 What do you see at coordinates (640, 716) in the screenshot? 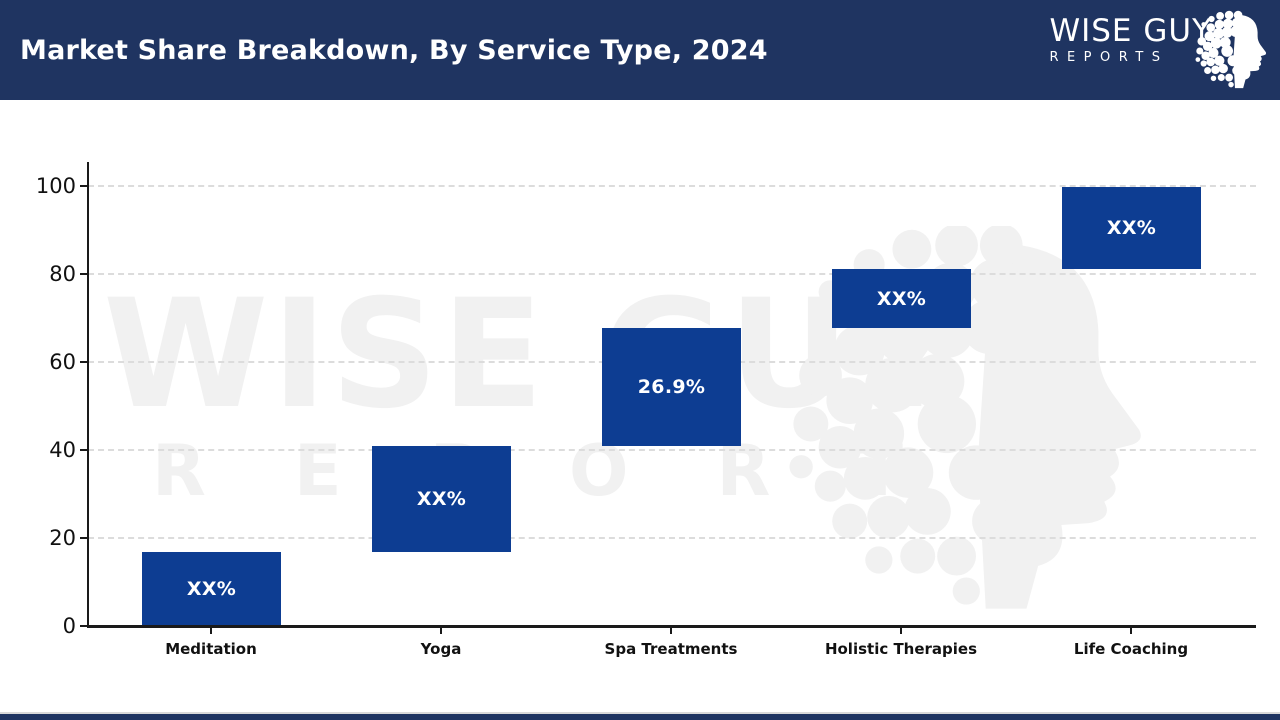
I see `footer-bar` at bounding box center [640, 716].